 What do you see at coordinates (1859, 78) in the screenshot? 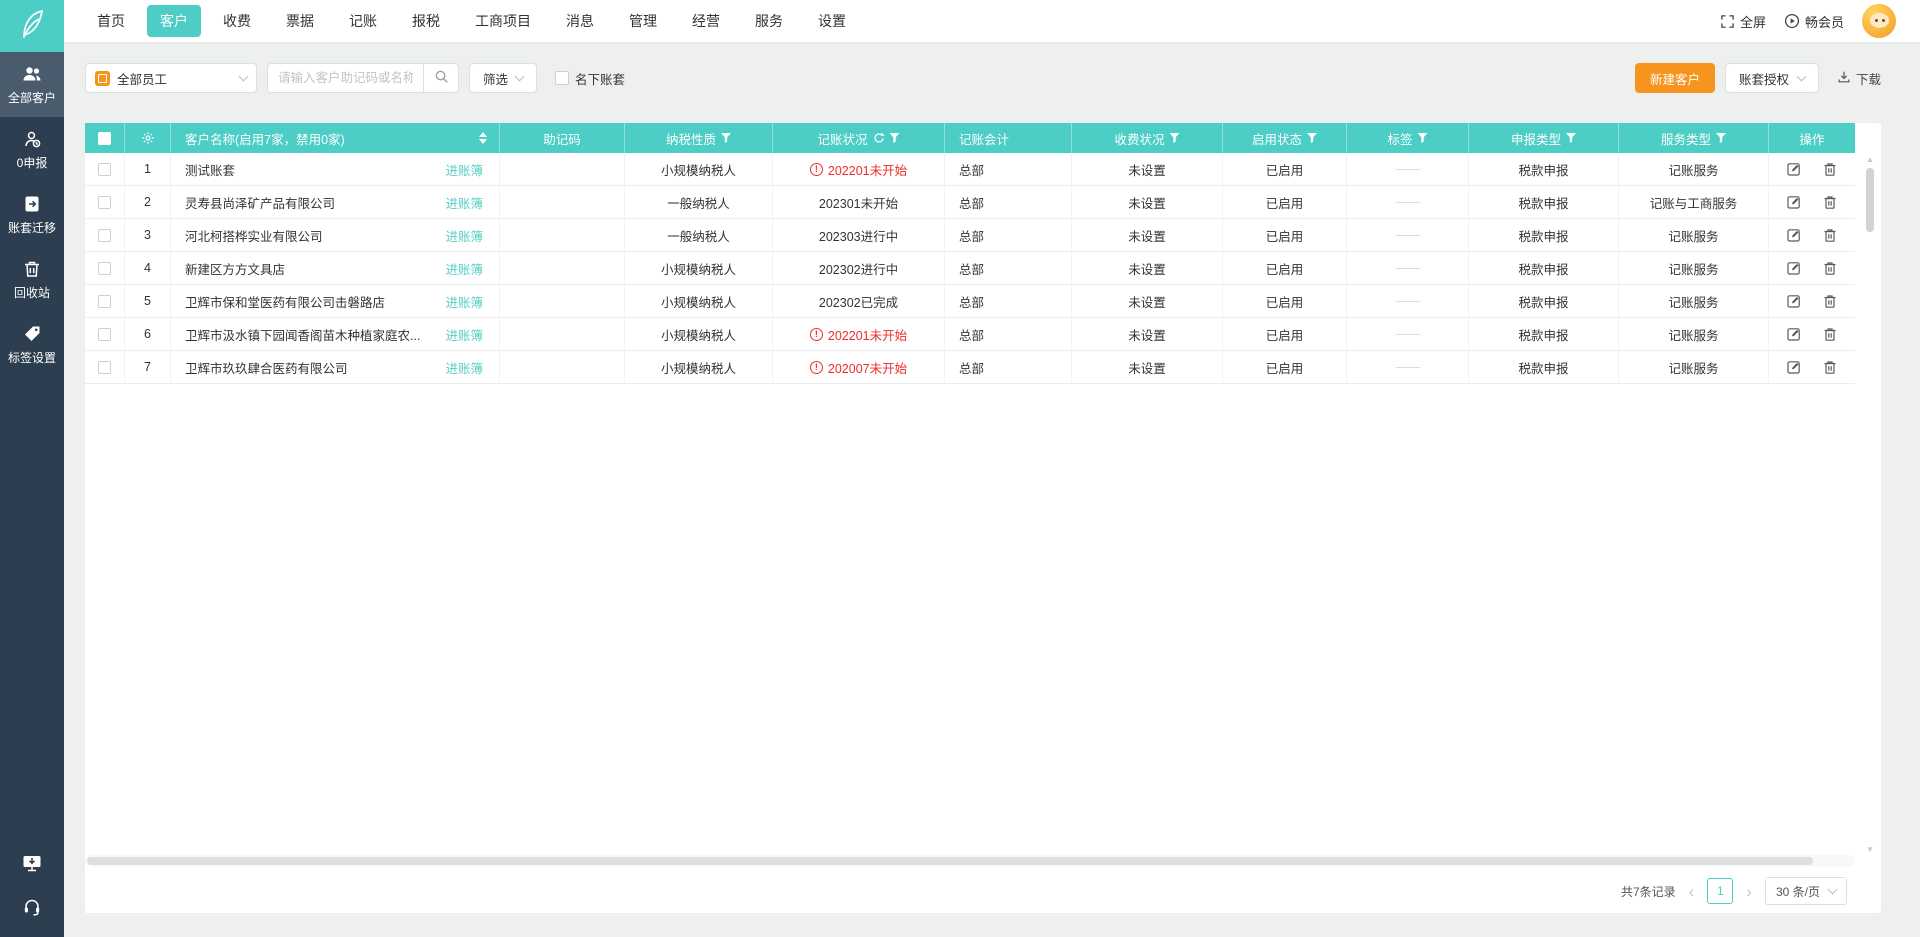
I see `download-button: 下载` at bounding box center [1859, 78].